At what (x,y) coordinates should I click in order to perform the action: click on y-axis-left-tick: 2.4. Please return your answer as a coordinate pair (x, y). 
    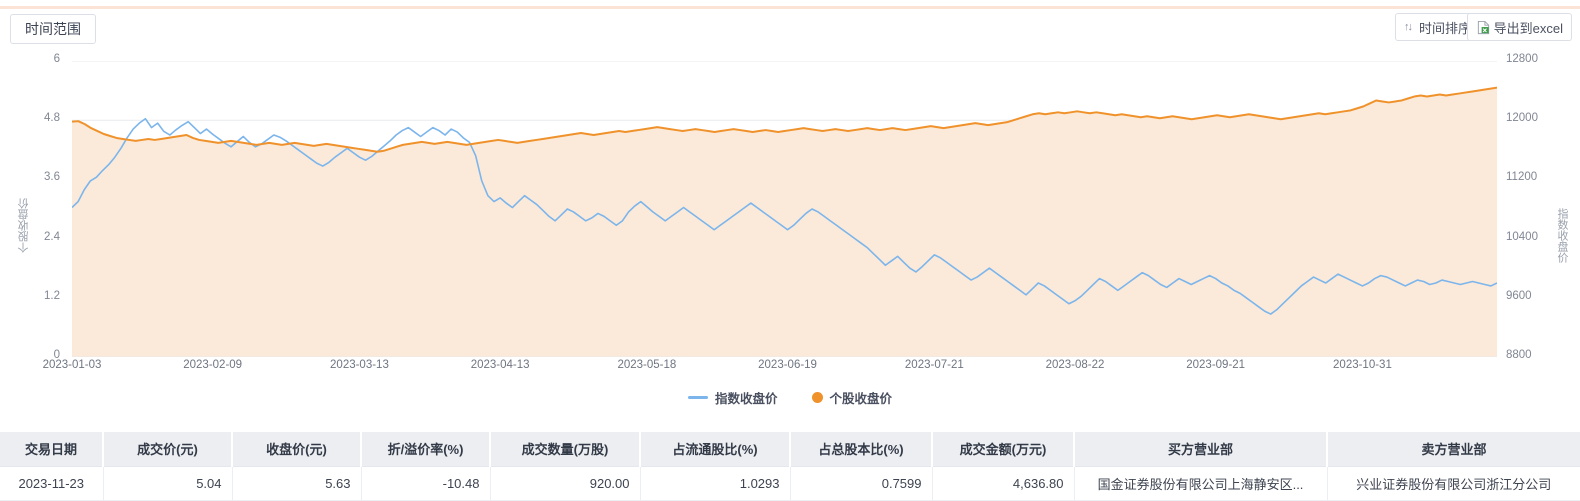
    Looking at the image, I should click on (52, 236).